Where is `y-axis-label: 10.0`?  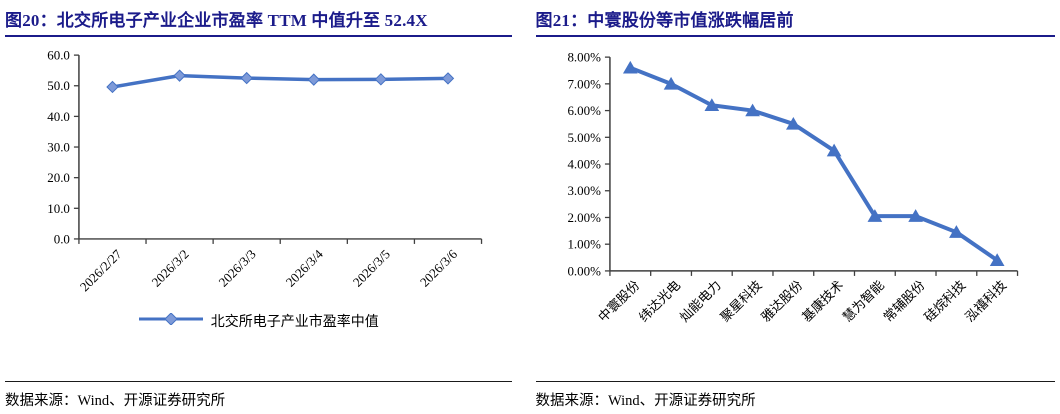 y-axis-label: 10.0 is located at coordinates (58, 208).